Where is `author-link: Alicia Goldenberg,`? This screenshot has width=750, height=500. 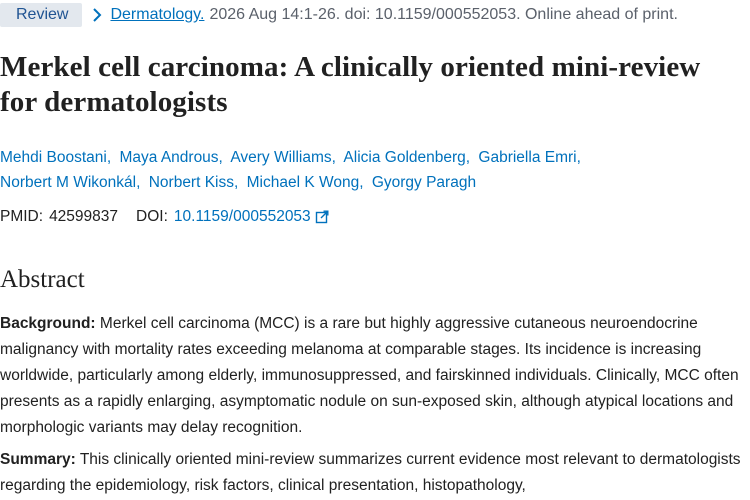
author-link: Alicia Goldenberg, is located at coordinates (407, 157).